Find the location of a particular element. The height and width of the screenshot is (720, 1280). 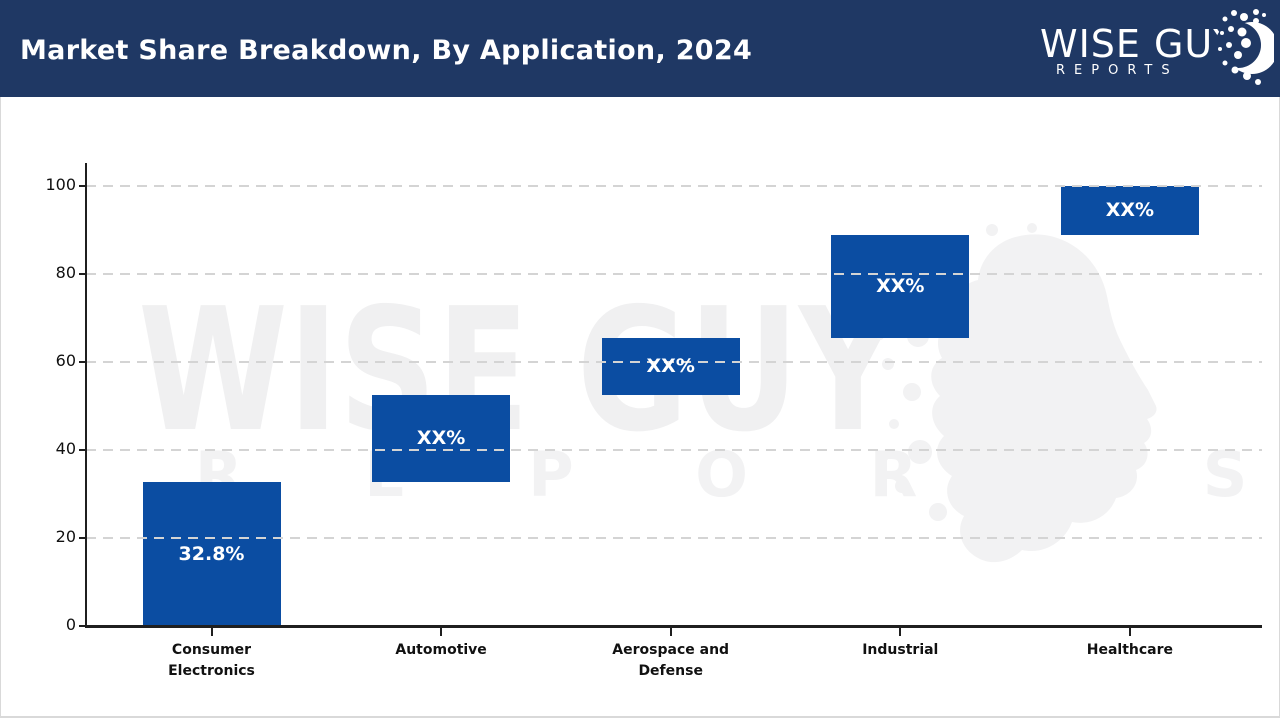

y-tick-label-20: 20 is located at coordinates (65, 536).